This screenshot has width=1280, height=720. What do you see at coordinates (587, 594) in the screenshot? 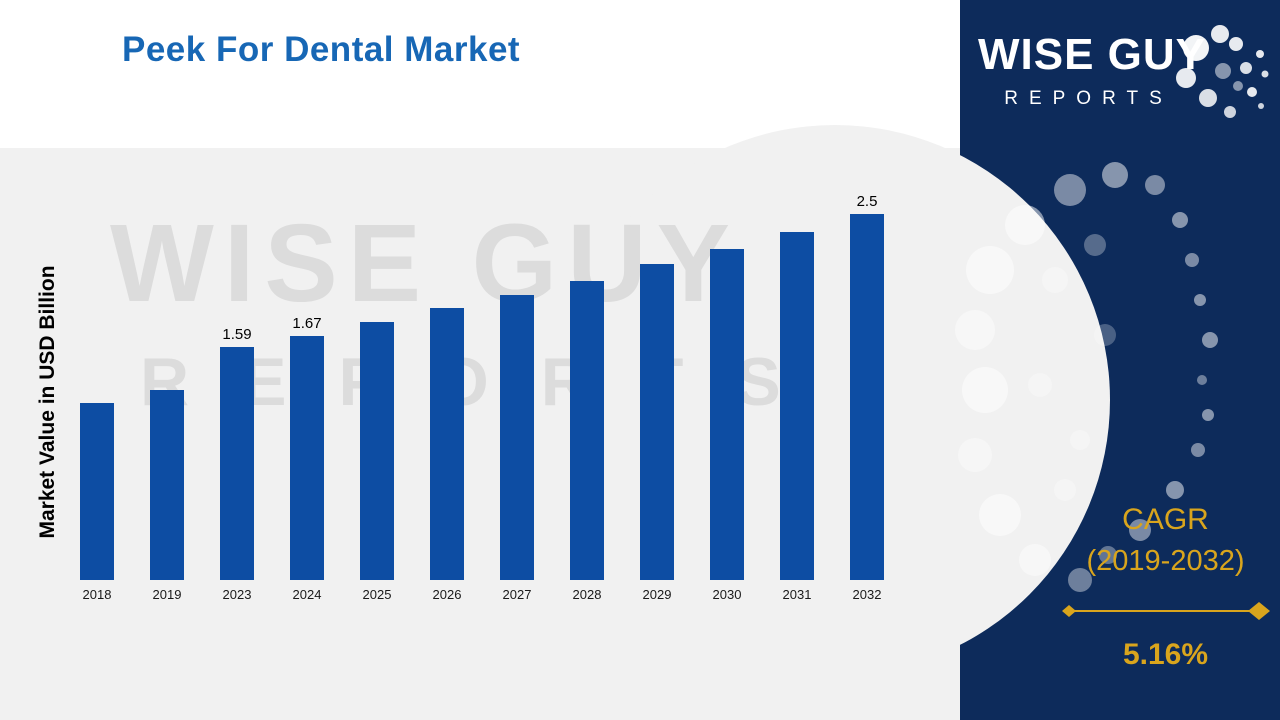
I see `x-tick-label: 2028` at bounding box center [587, 594].